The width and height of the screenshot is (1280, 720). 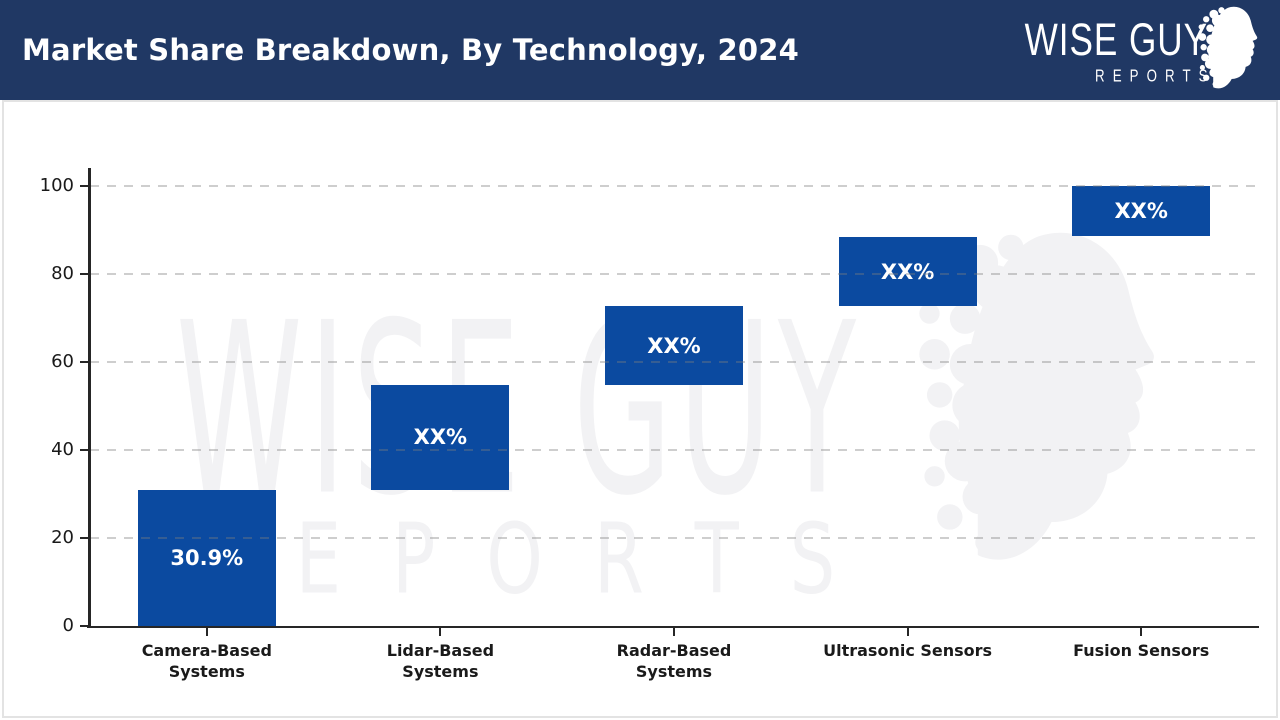 What do you see at coordinates (673, 626) in the screenshot?
I see `x-axis-line` at bounding box center [673, 626].